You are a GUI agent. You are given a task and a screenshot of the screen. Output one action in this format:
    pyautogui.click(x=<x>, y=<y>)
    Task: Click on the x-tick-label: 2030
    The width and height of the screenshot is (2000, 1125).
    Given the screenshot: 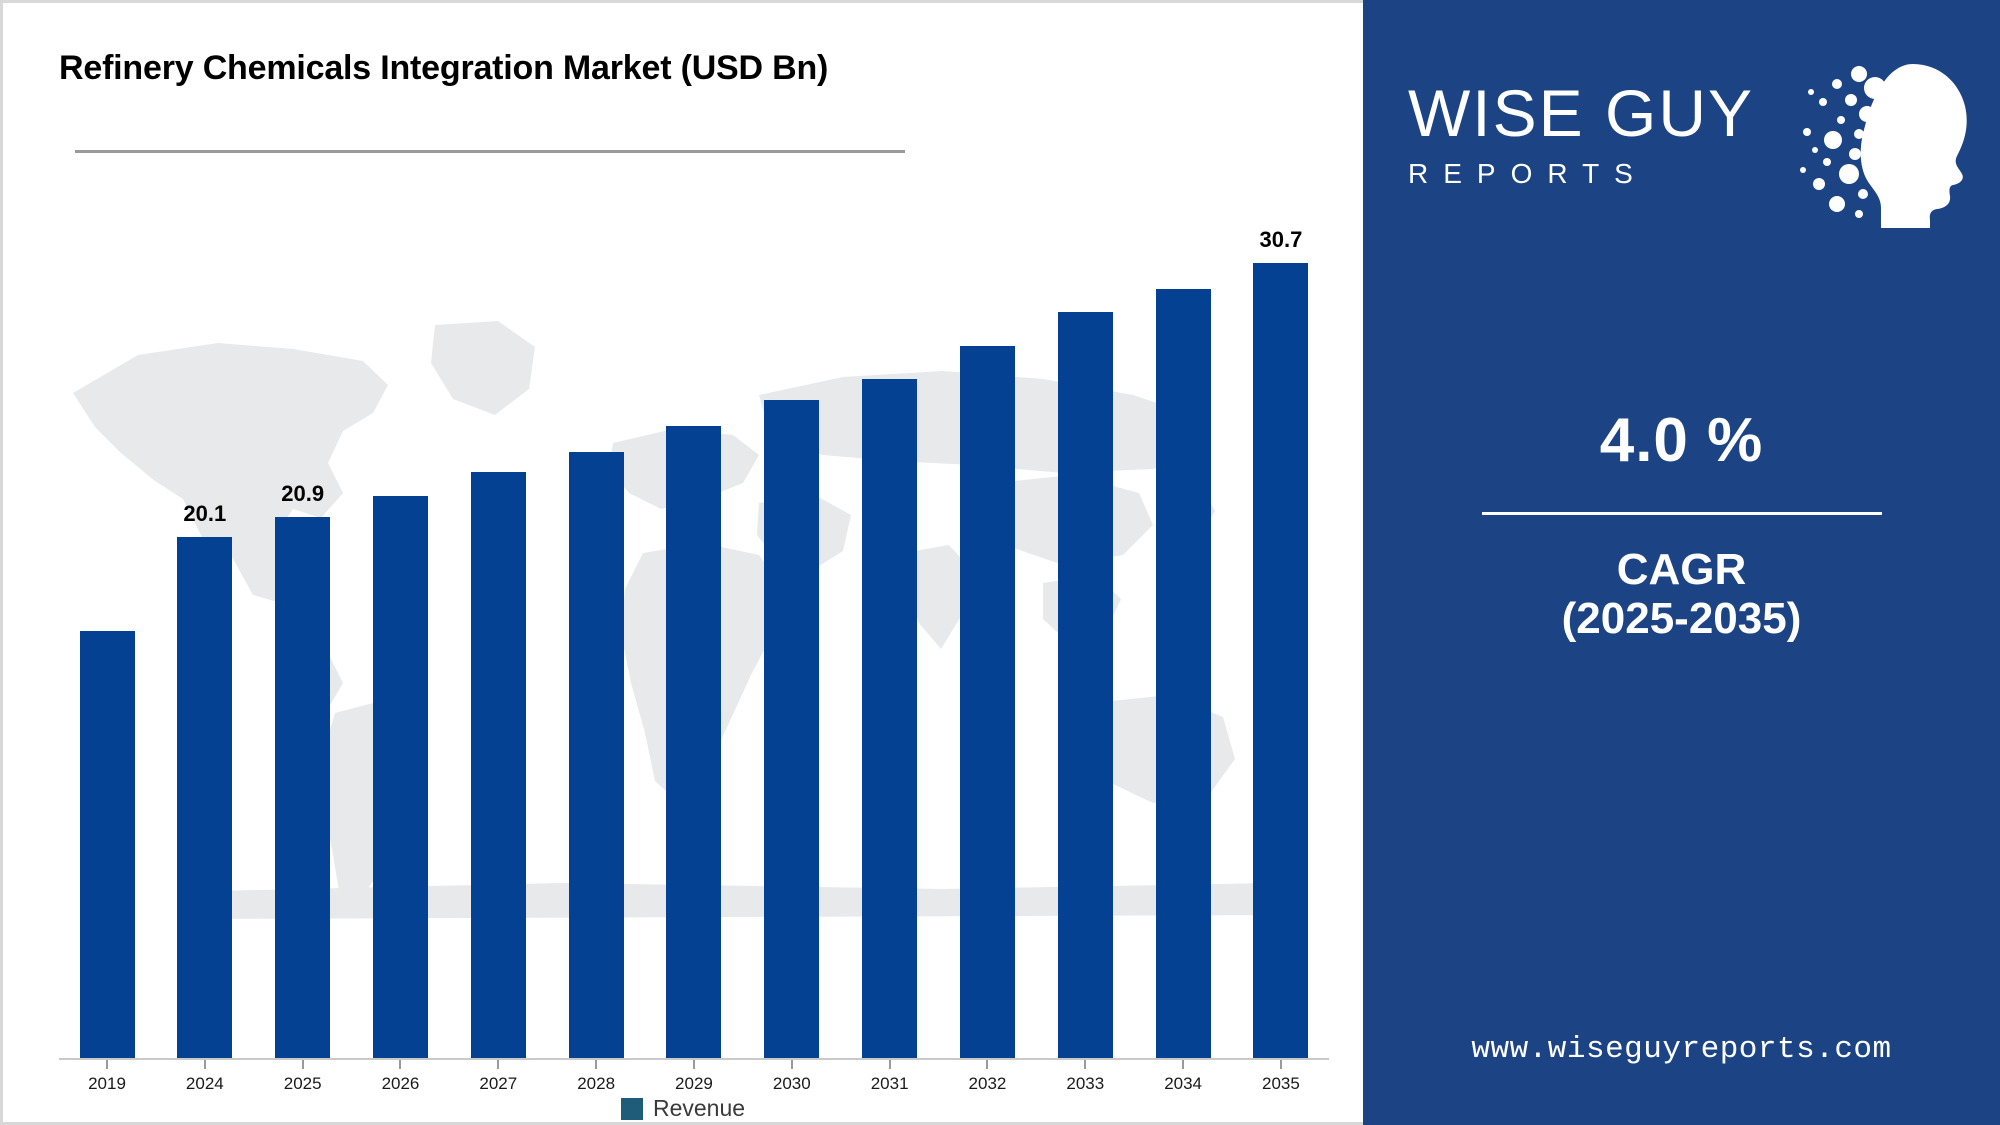 What is the action you would take?
    pyautogui.click(x=791, y=1083)
    